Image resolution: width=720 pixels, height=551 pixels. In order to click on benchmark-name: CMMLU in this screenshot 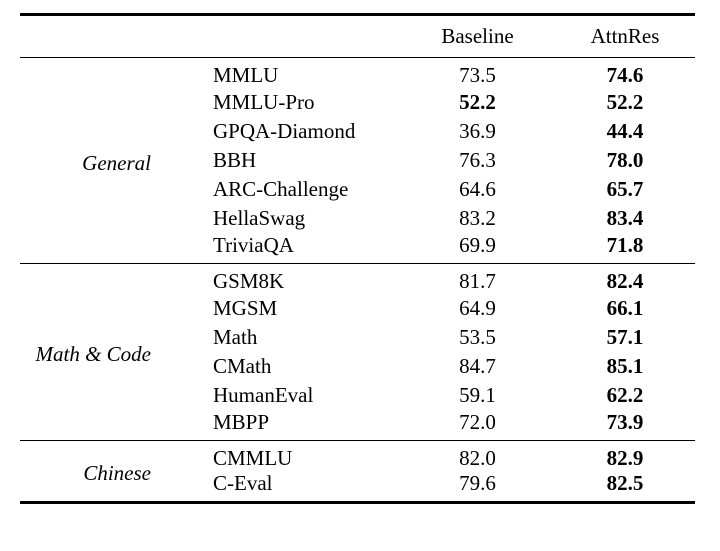, I will do `click(253, 458)`.